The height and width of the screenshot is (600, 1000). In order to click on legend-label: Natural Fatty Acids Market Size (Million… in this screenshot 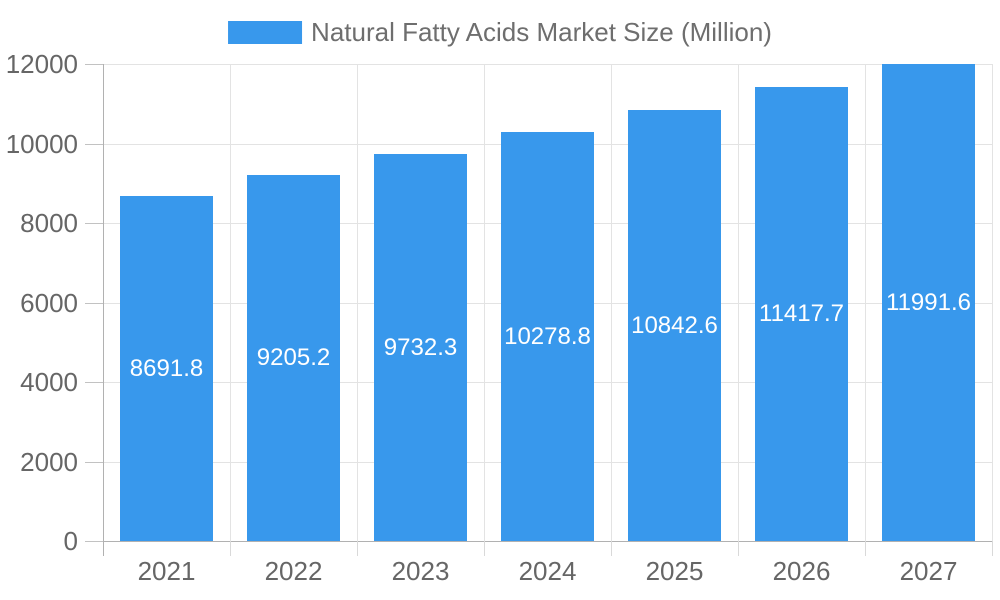, I will do `click(541, 32)`.